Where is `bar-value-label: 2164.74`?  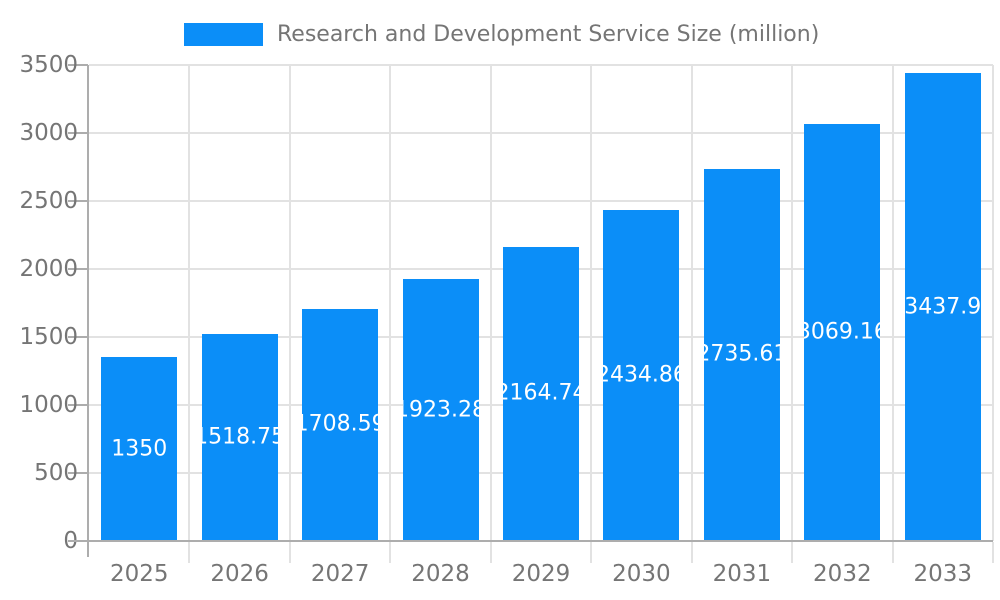 bar-value-label: 2164.74 is located at coordinates (541, 393).